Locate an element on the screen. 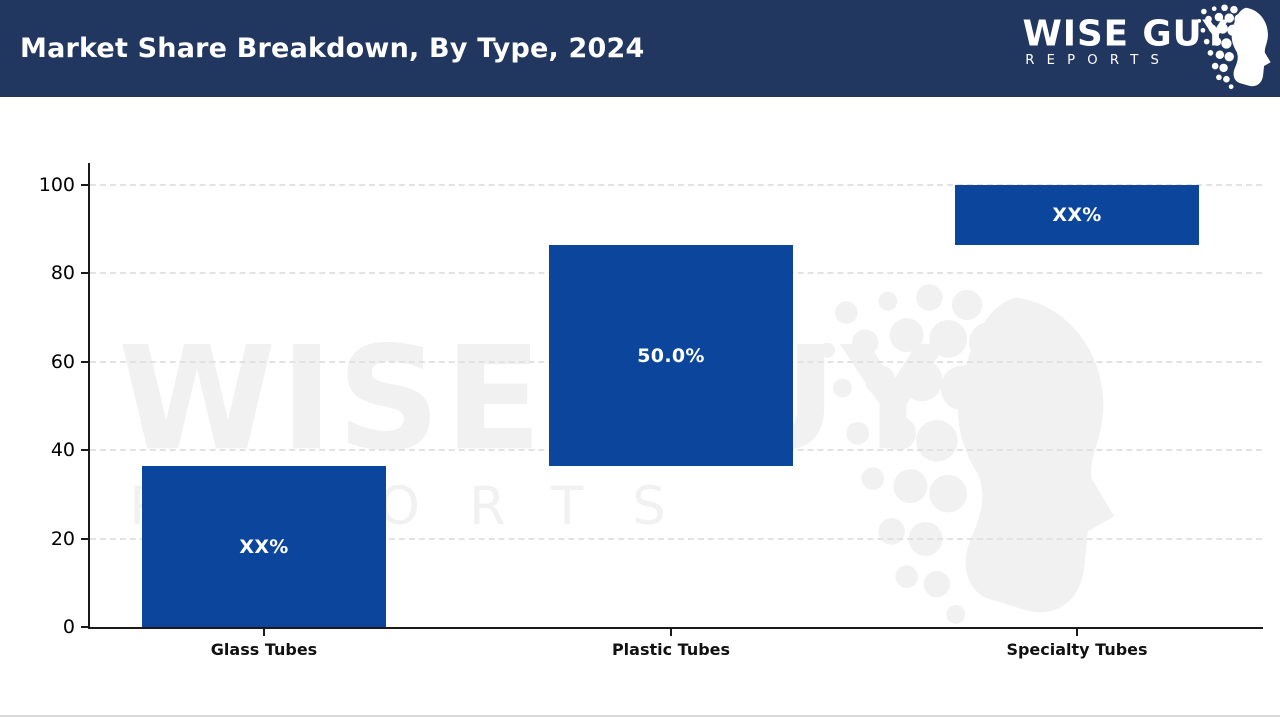 The width and height of the screenshot is (1280, 720). wiseguy-logo is located at coordinates (1146, 47).